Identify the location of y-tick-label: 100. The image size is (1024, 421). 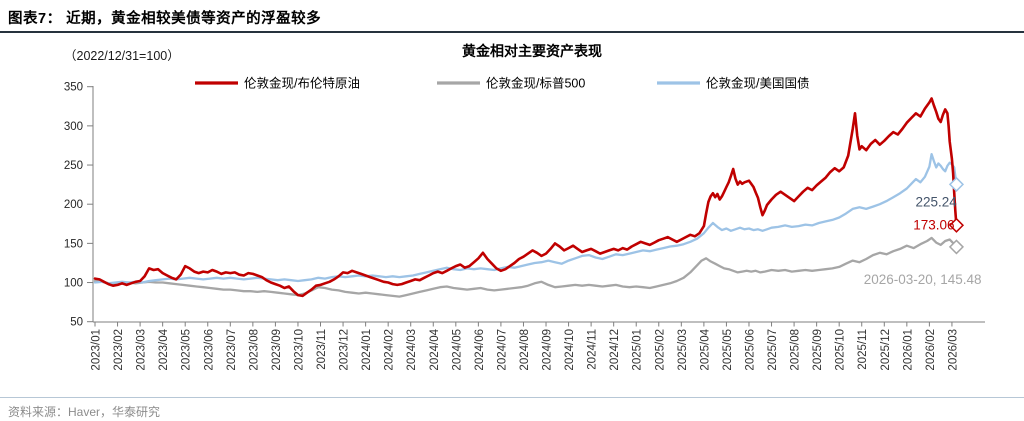
(73, 284).